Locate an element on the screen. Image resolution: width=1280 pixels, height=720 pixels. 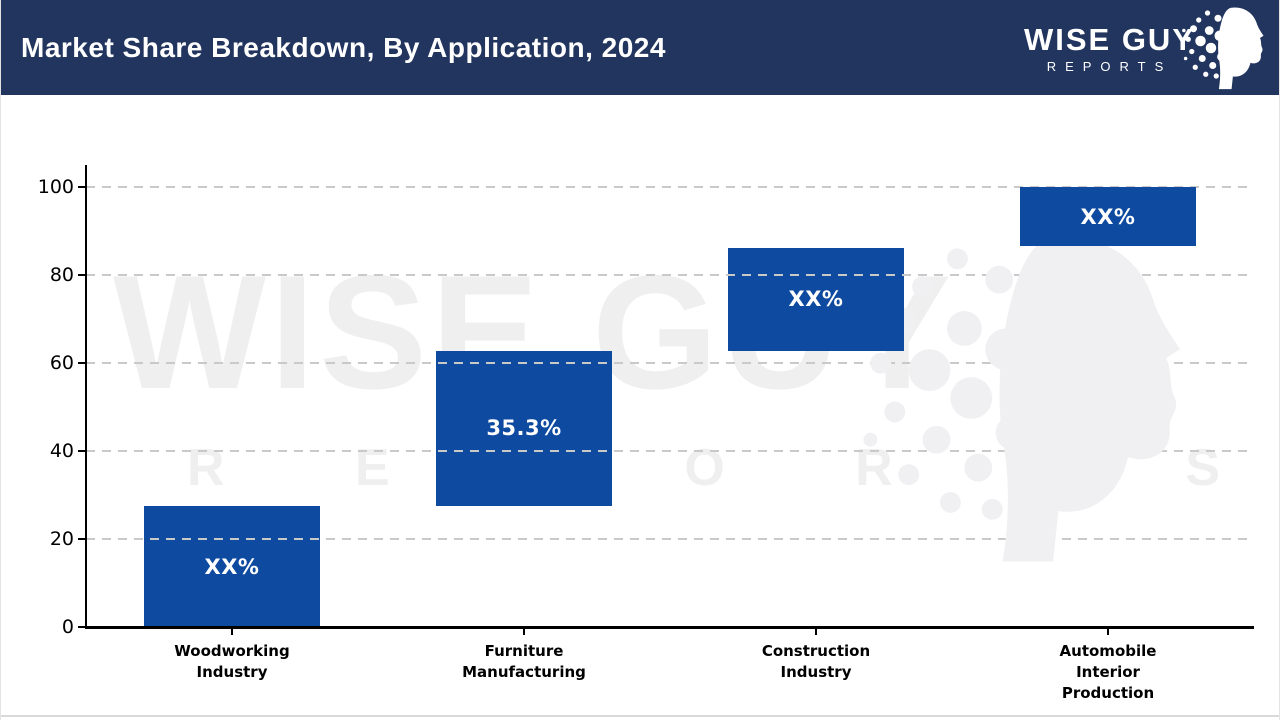
logo-text: WISE GUY REPORTS is located at coordinates (1109, 48).